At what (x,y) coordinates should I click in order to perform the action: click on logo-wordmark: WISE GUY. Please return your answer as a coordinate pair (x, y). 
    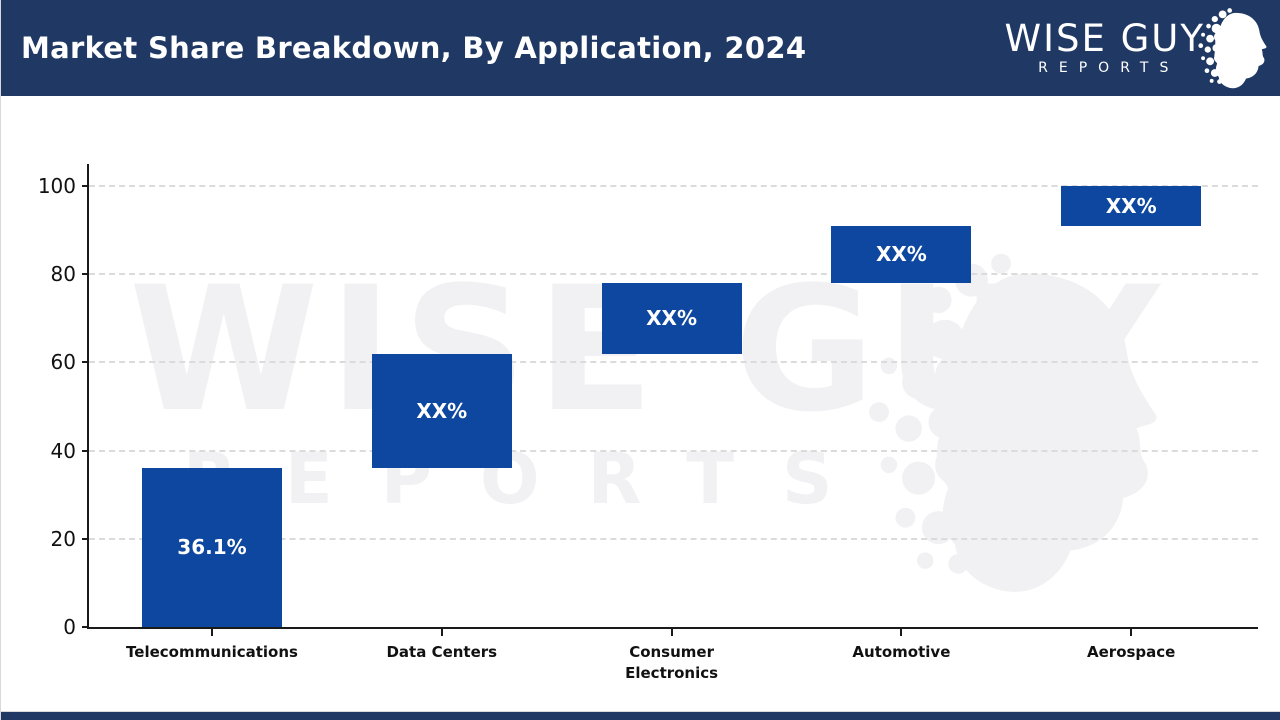
    Looking at the image, I should click on (1104, 39).